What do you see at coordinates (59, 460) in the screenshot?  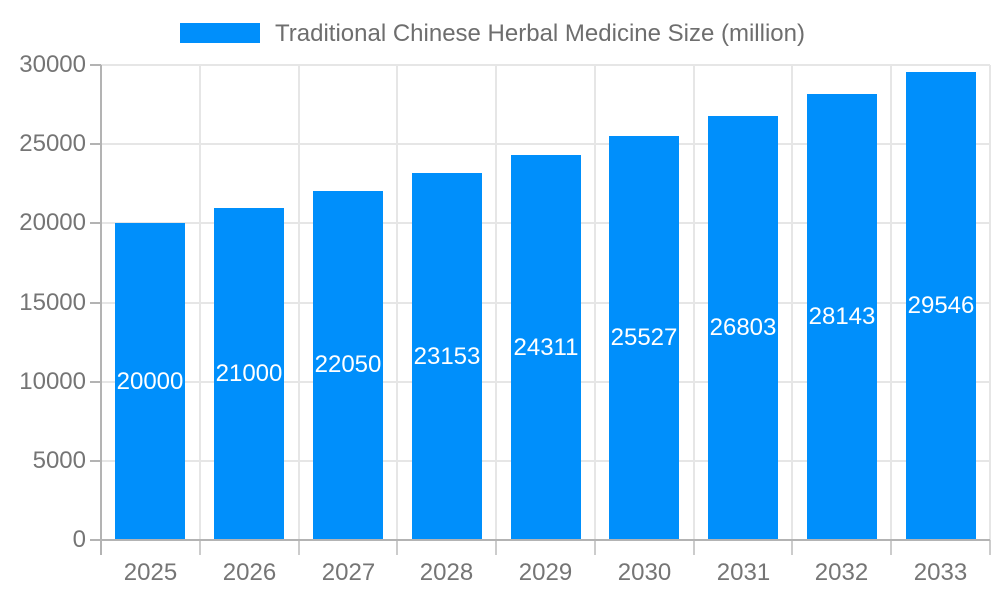 I see `y-tick-label: 5000` at bounding box center [59, 460].